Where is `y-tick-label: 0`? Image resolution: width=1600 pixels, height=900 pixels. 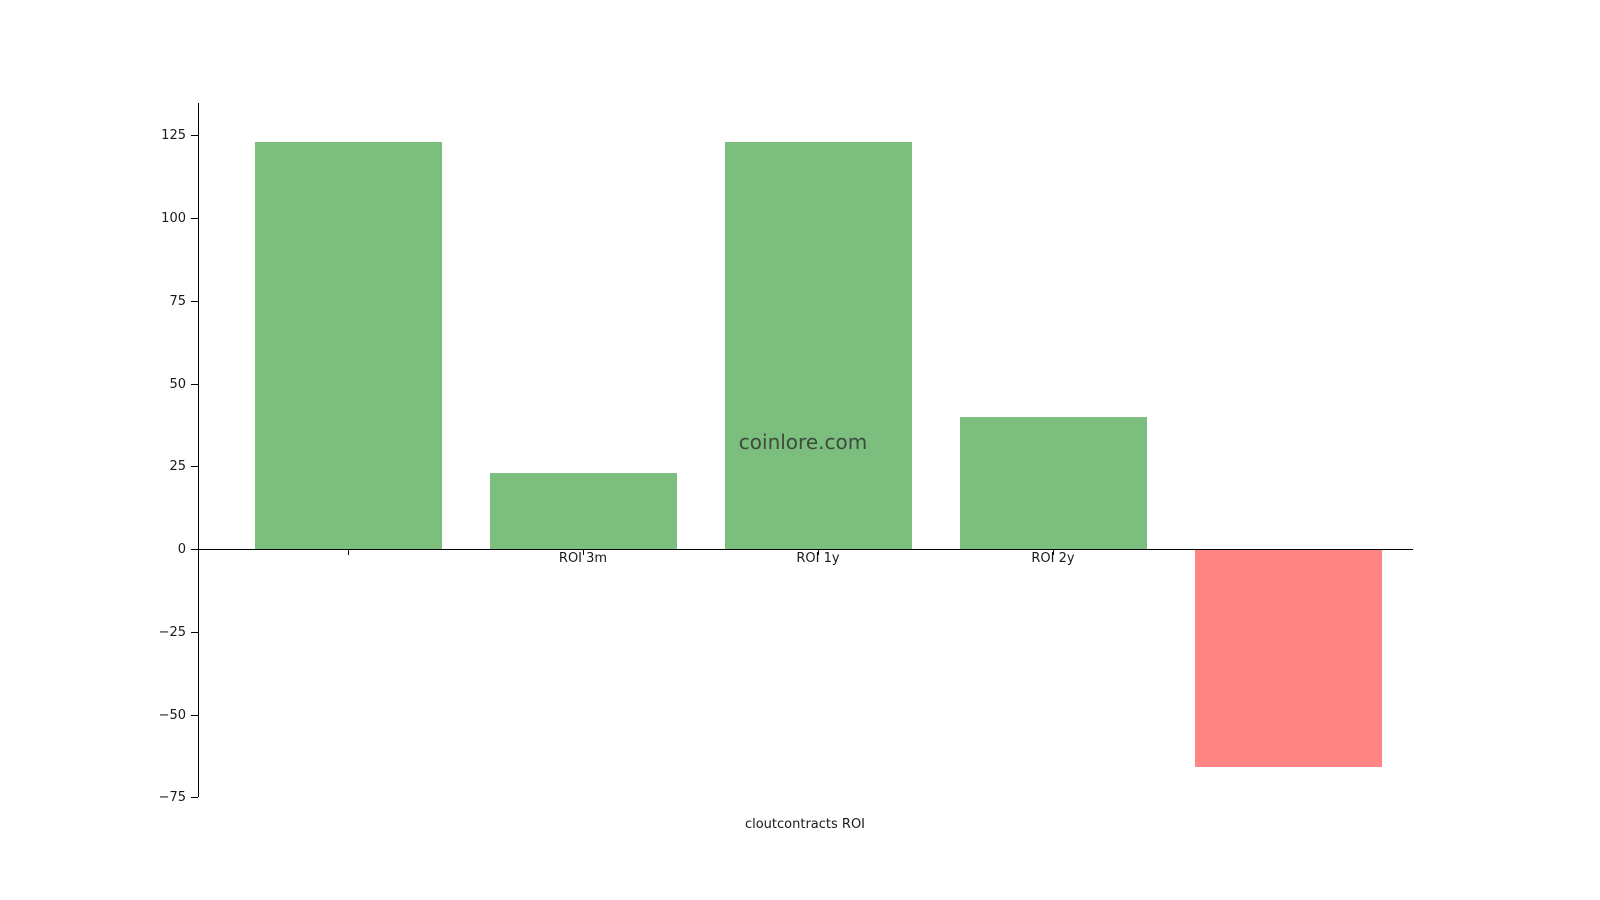 y-tick-label: 0 is located at coordinates (181, 549).